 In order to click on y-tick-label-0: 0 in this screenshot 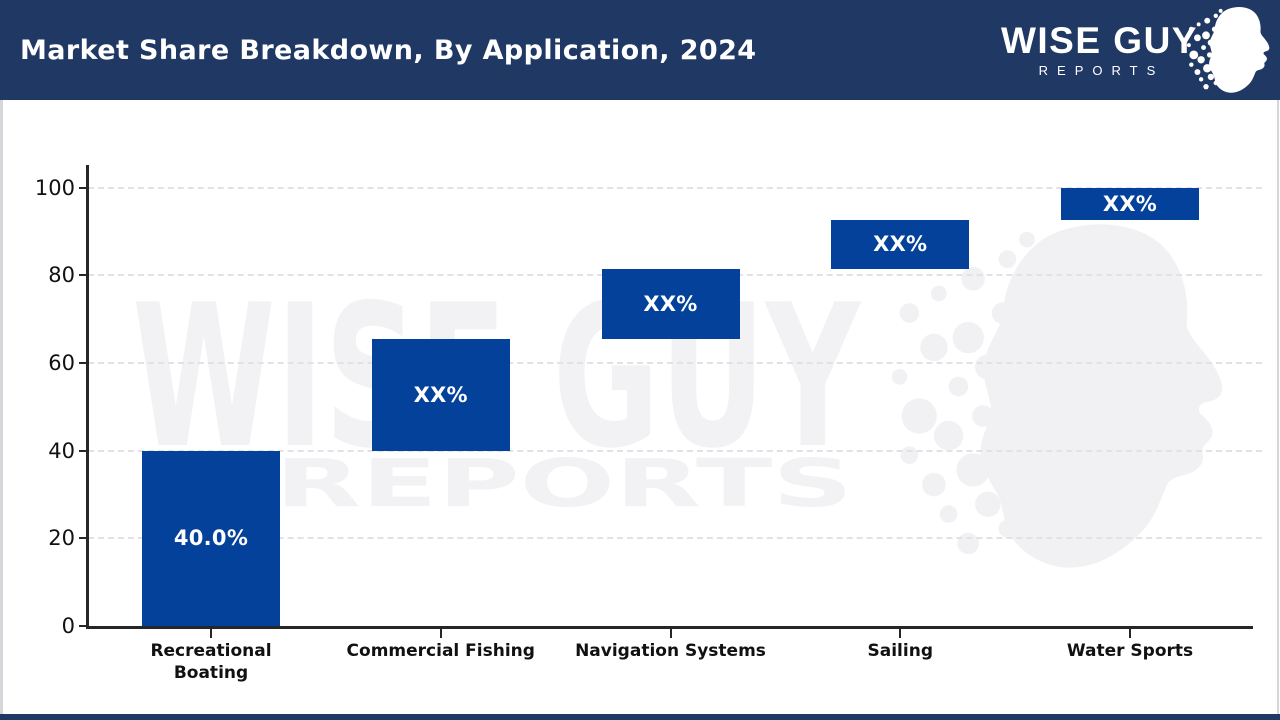, I will do `click(68, 626)`.